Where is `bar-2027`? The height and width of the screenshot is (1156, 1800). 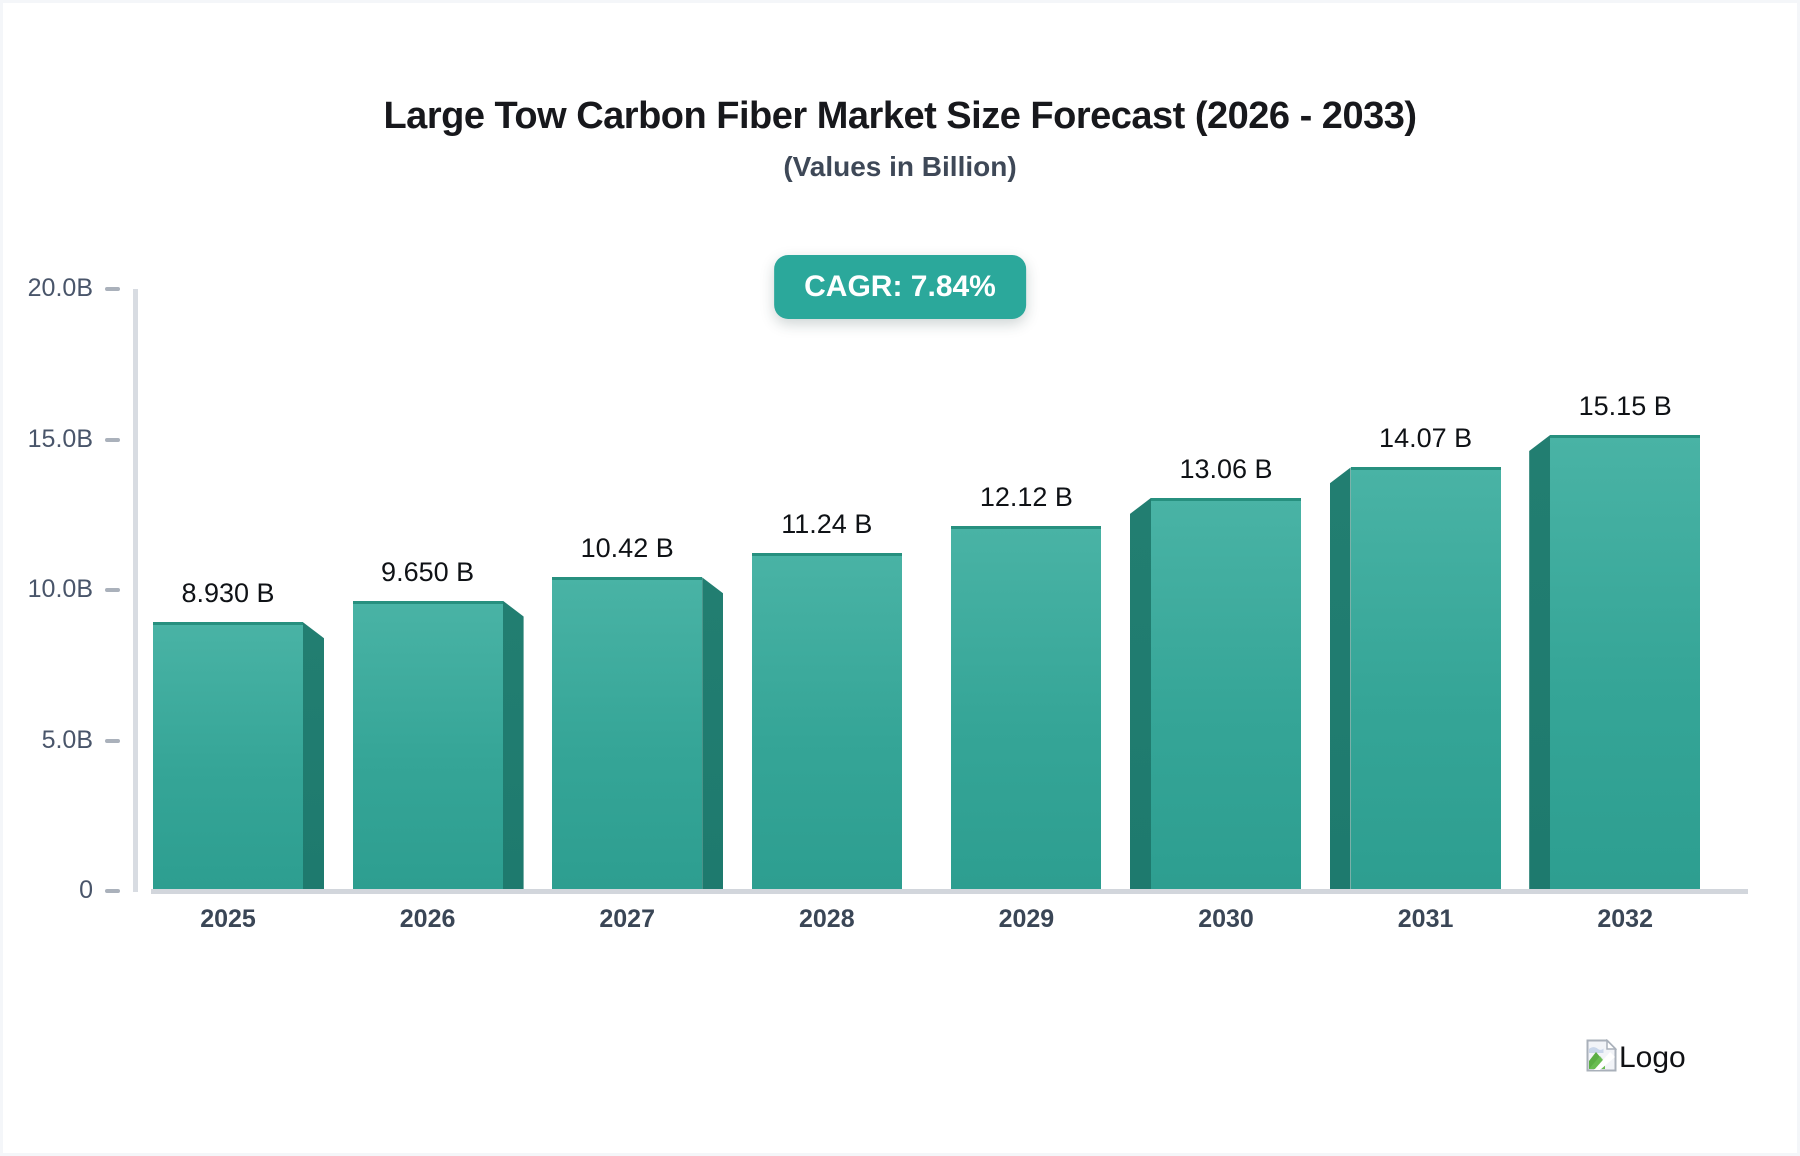 bar-2027 is located at coordinates (627, 734).